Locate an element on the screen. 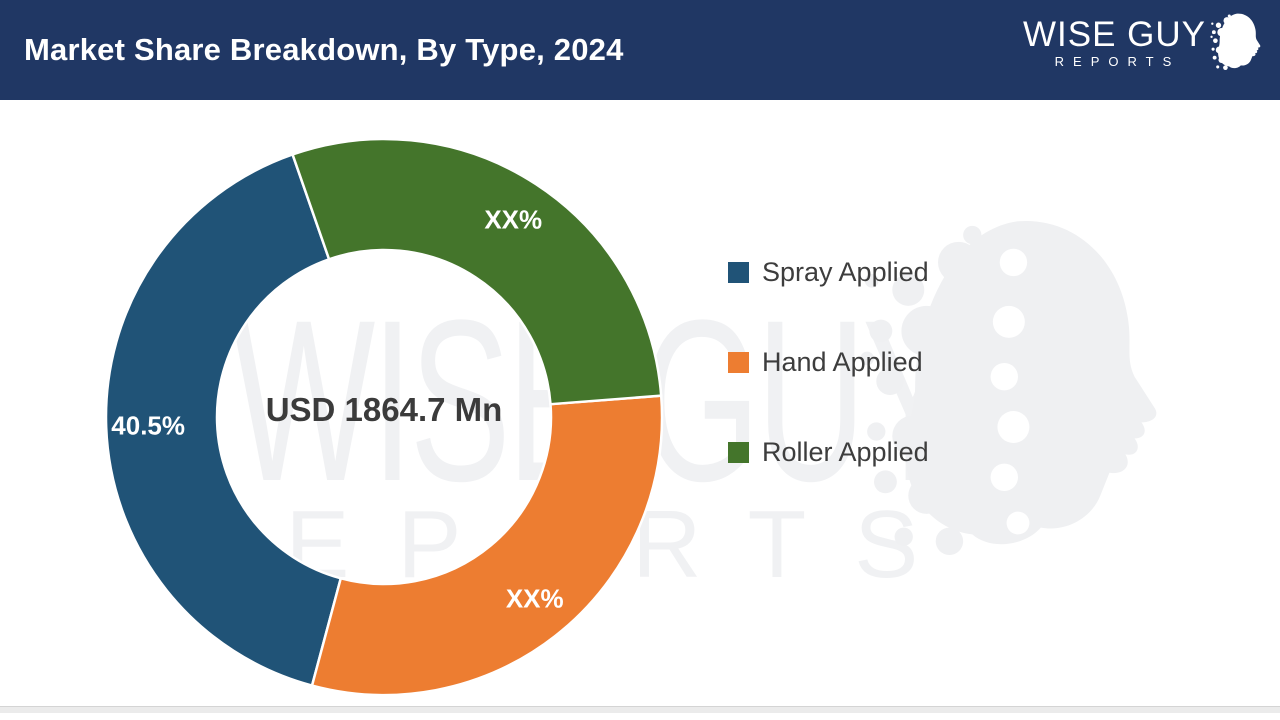 The height and width of the screenshot is (720, 1280). legend-label: Spray Applied is located at coordinates (845, 272).